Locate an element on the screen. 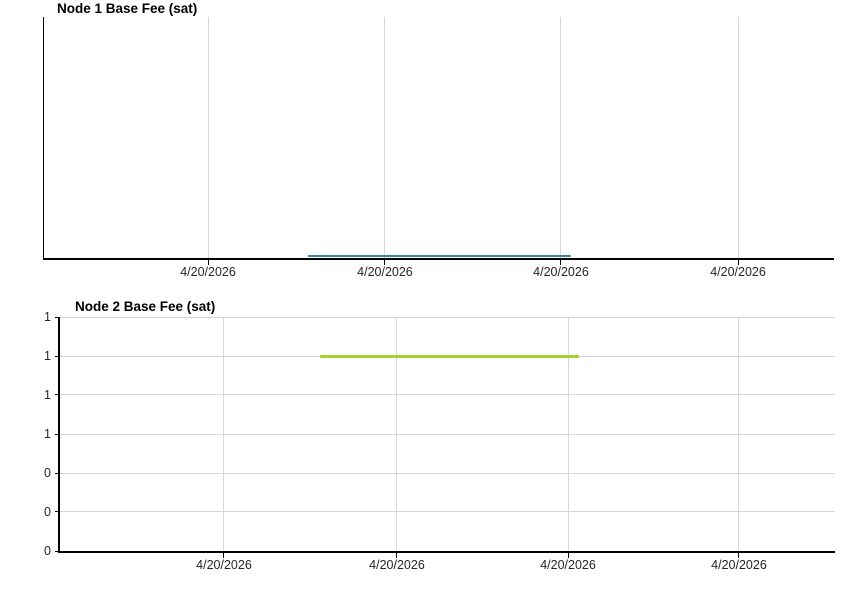 The width and height of the screenshot is (860, 600). chart-title-node2: Node 2 Base Fee (sat) is located at coordinates (145, 306).